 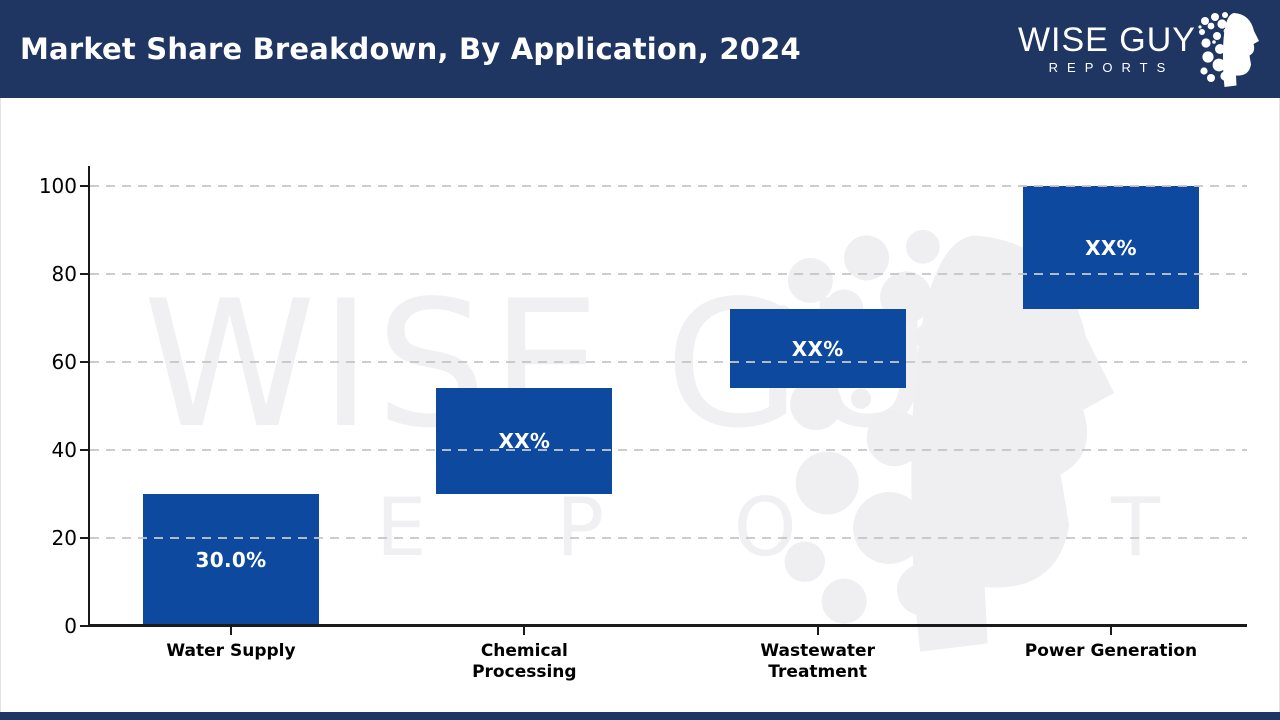 What do you see at coordinates (64, 274) in the screenshot?
I see `y-tick-label: 80` at bounding box center [64, 274].